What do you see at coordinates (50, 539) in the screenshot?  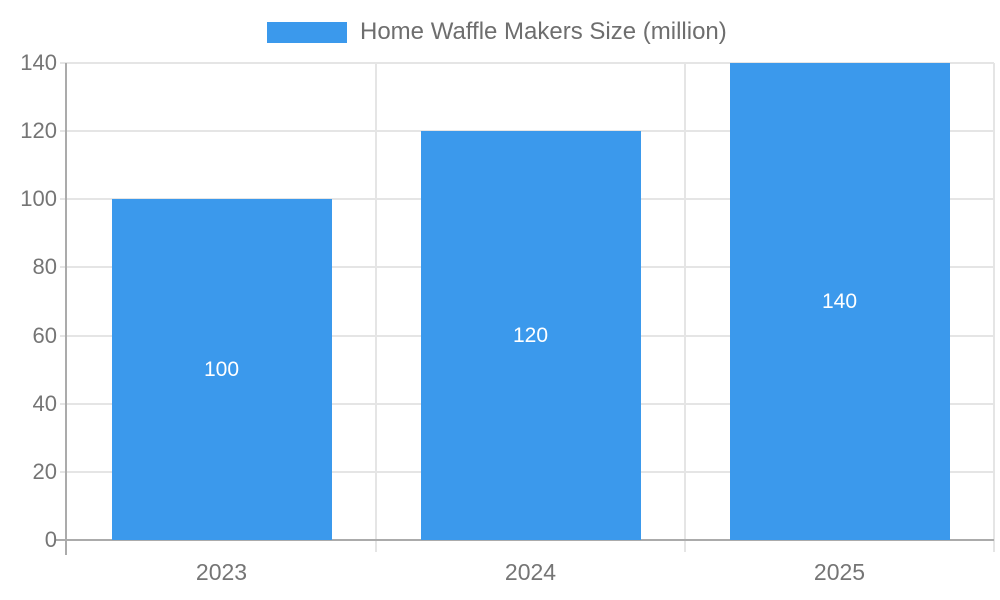 I see `y-axis-tick-label: 0` at bounding box center [50, 539].